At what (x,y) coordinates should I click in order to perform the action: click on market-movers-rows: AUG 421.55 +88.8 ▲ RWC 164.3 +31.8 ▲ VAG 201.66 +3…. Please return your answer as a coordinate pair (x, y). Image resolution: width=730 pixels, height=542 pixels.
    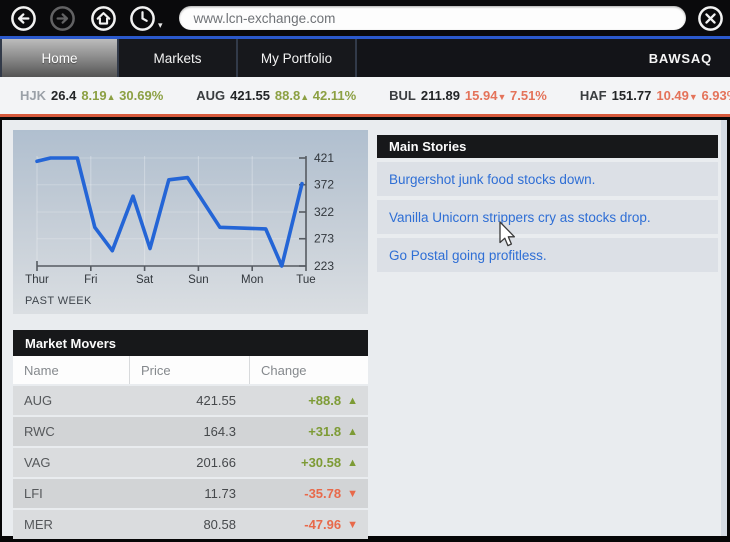
    Looking at the image, I should click on (190, 462).